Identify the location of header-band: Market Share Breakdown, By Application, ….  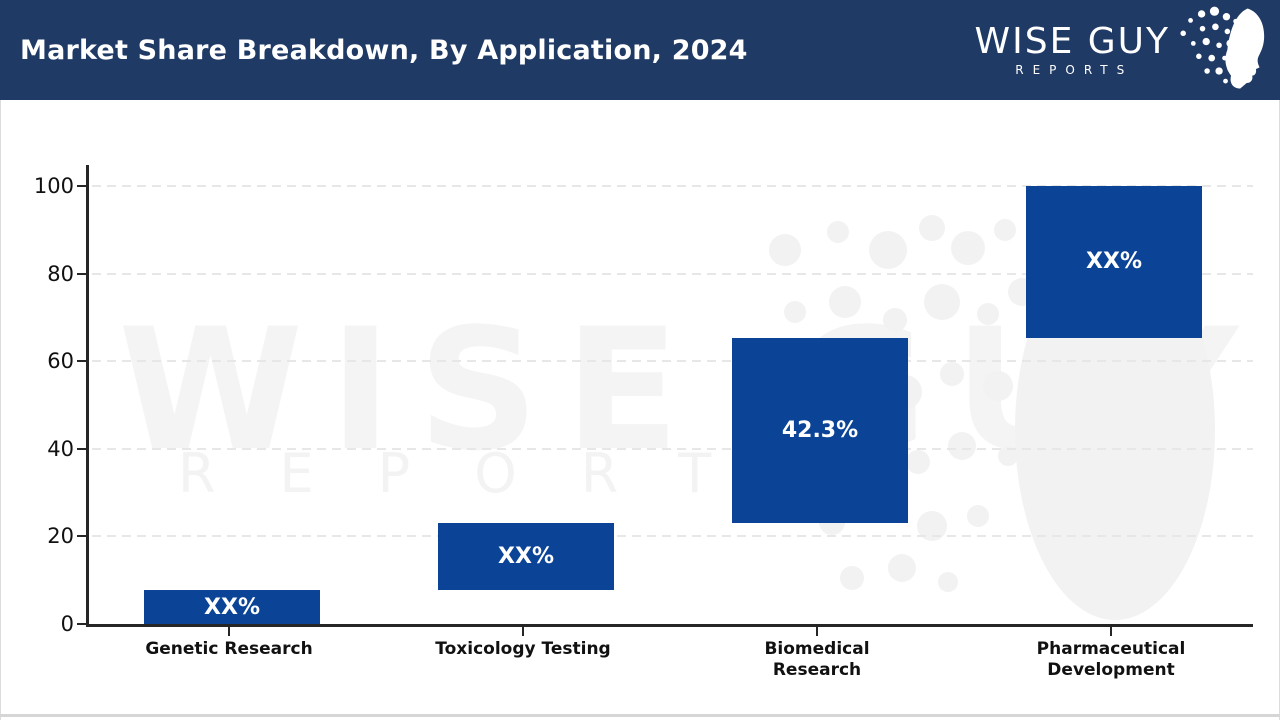
(640, 50).